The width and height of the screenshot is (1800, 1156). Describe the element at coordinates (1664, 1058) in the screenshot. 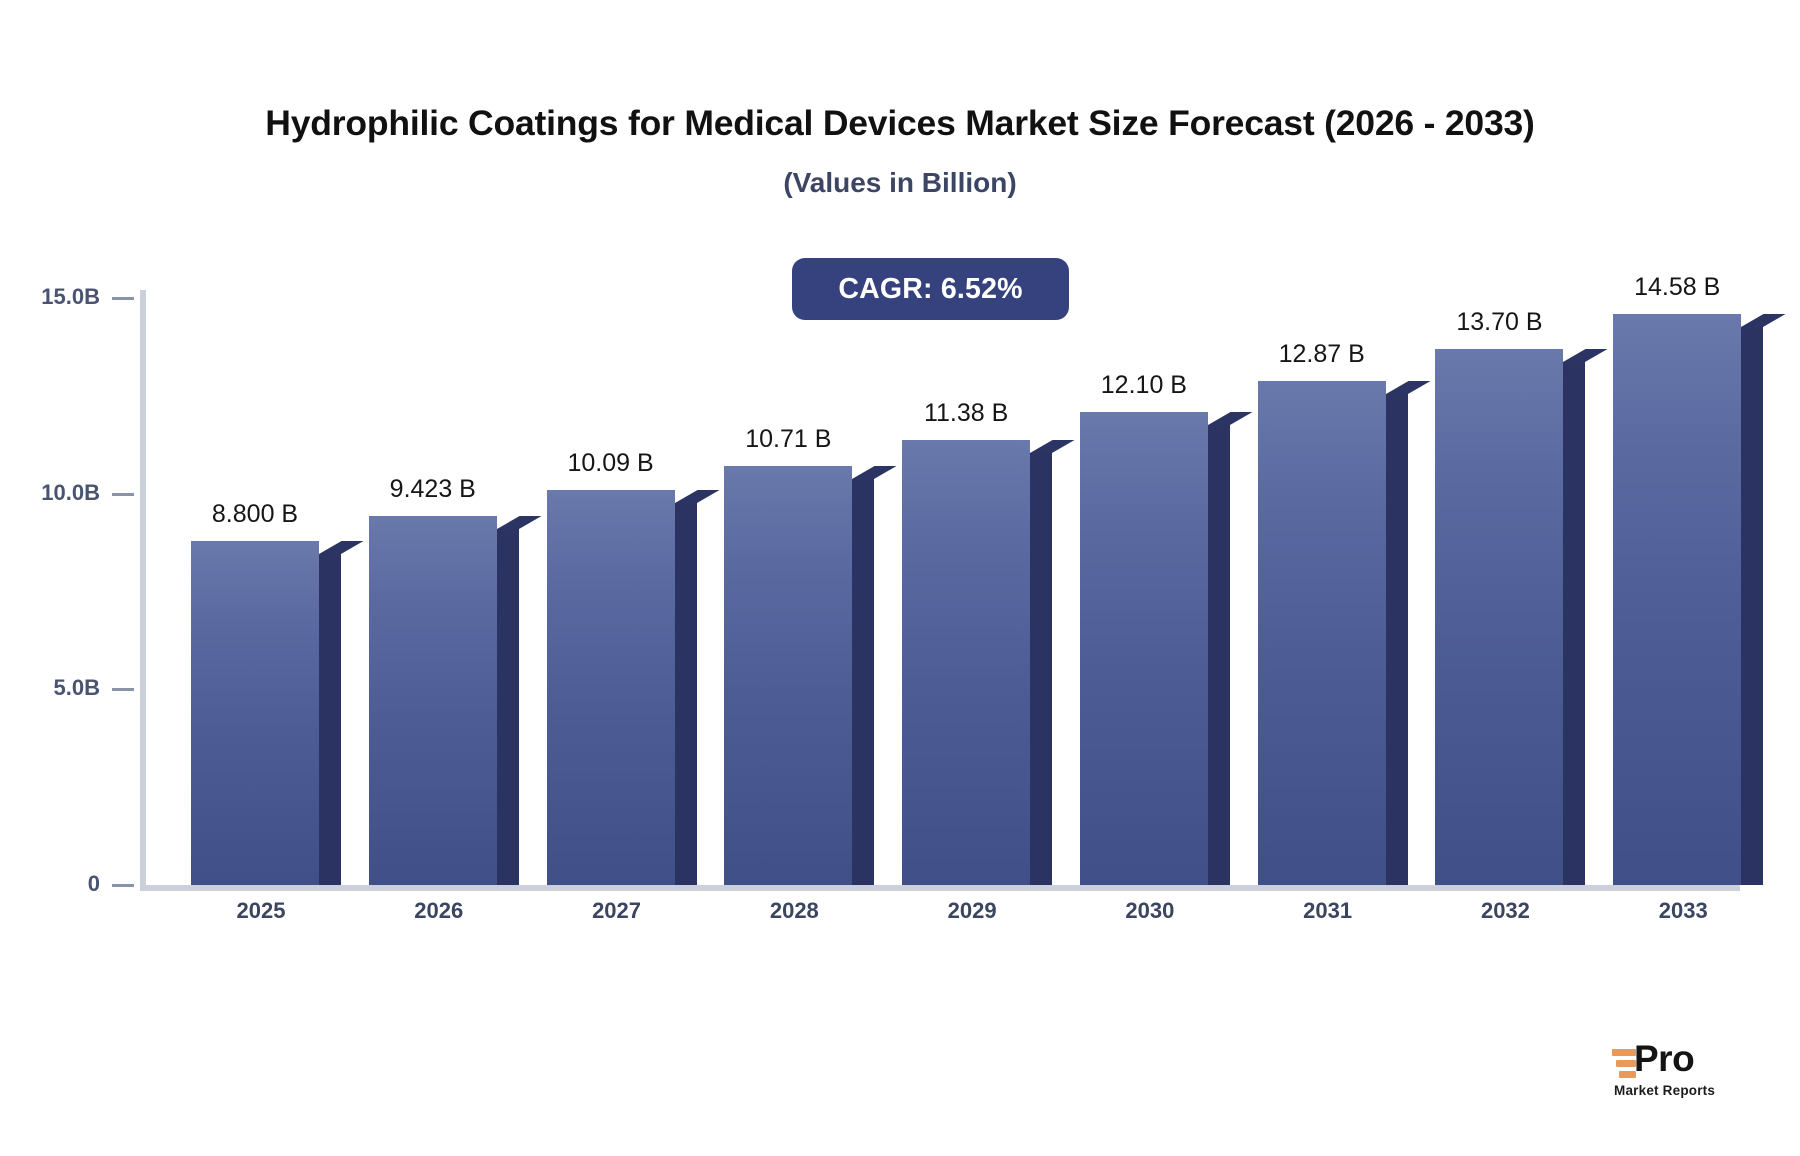

I see `logo-name: Pro` at that location.